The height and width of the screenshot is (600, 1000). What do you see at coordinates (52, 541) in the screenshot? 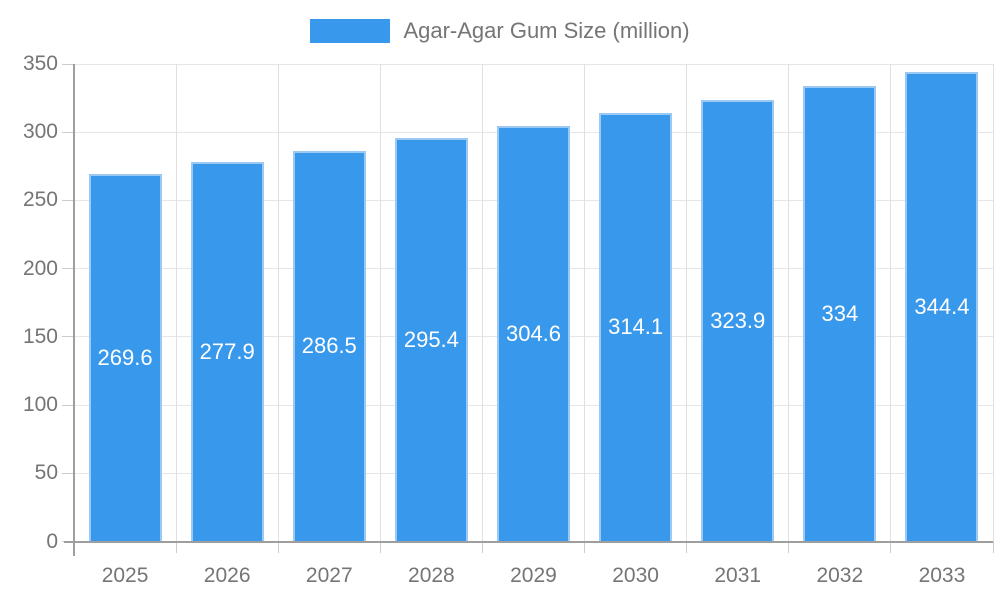
I see `y-tick-label: 0` at bounding box center [52, 541].